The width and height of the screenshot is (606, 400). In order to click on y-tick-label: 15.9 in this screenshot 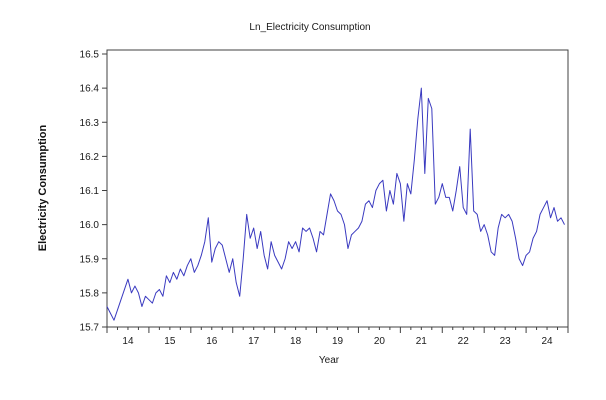, I will do `click(90, 259)`.